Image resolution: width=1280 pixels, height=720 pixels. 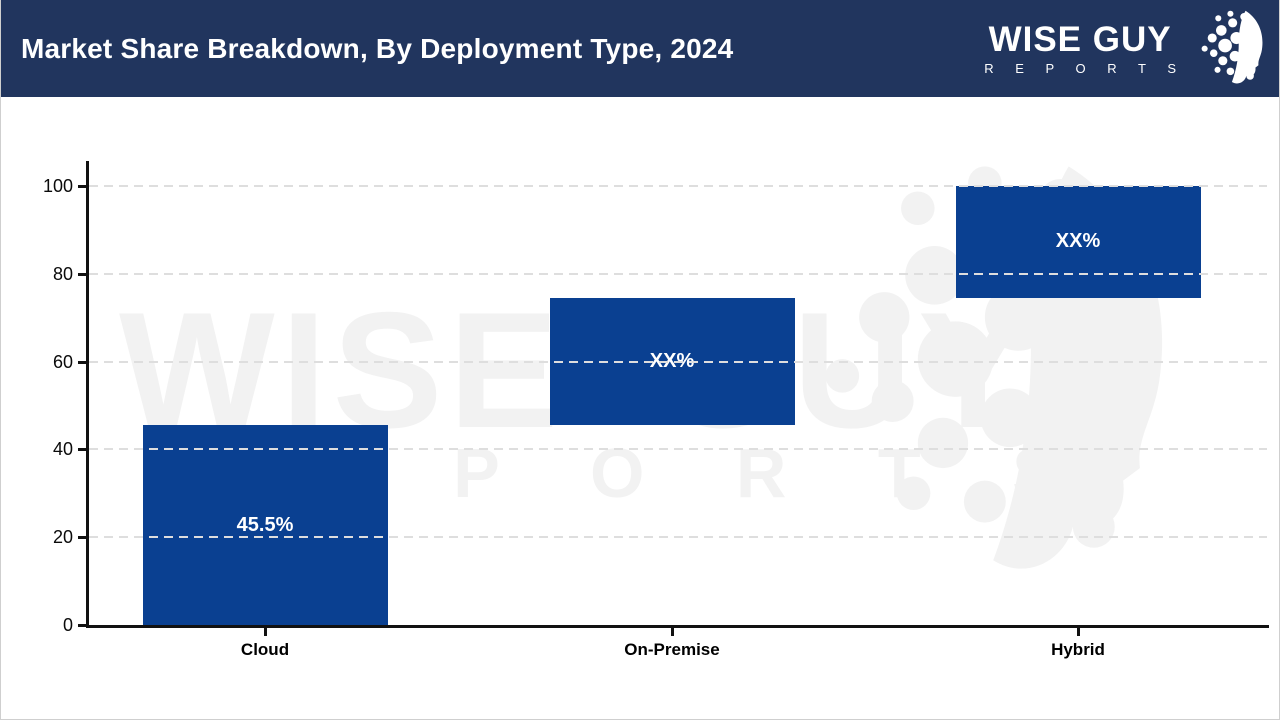 I want to click on brand-logo: WISE GUY R E P O R T S, so click(x=1127, y=49).